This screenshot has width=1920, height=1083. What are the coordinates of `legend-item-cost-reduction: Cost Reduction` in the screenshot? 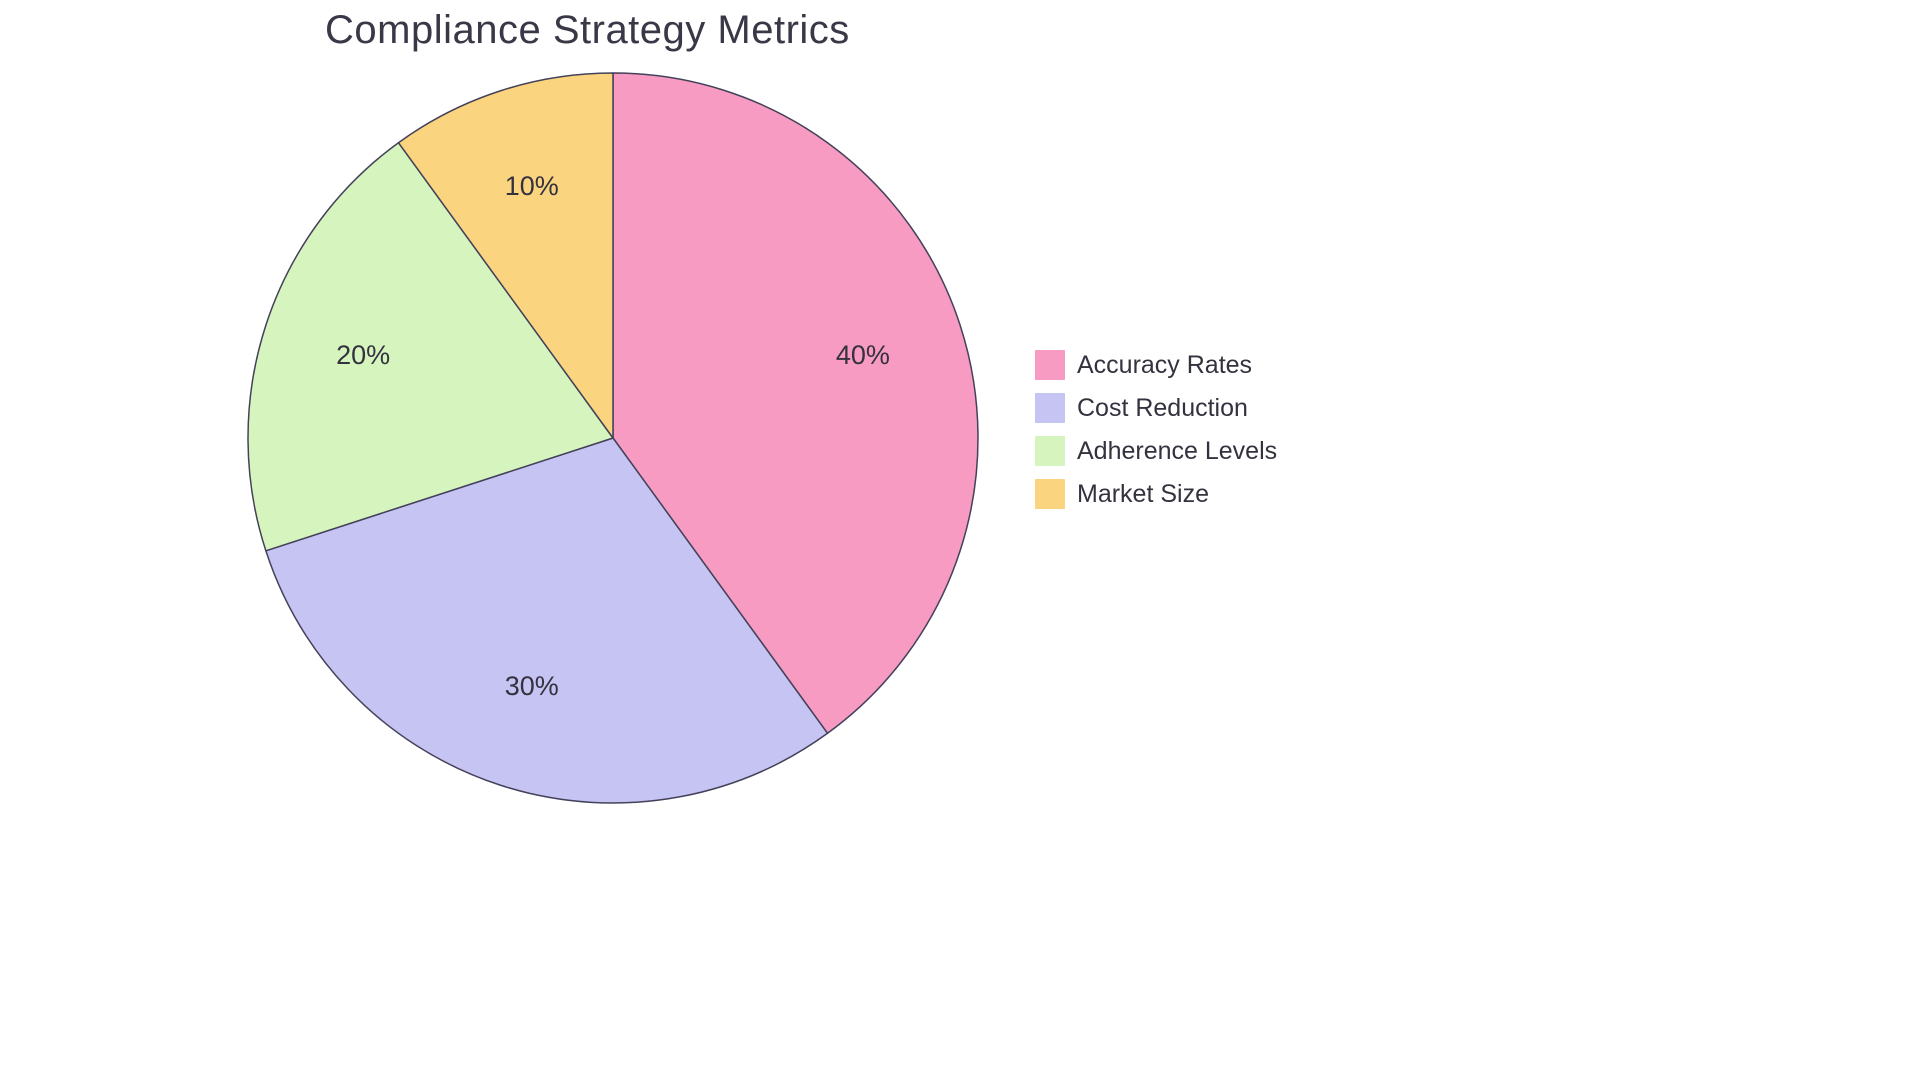 It's located at (1156, 408).